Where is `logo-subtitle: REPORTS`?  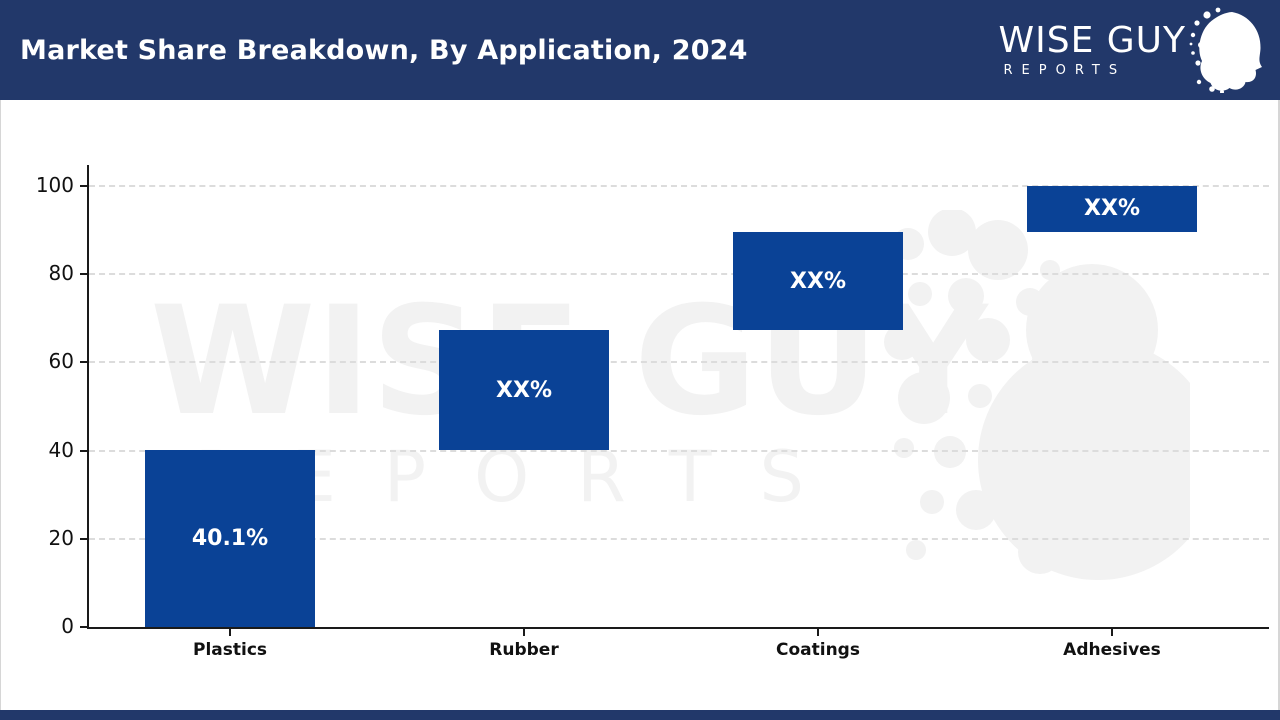 logo-subtitle: REPORTS is located at coordinates (1065, 70).